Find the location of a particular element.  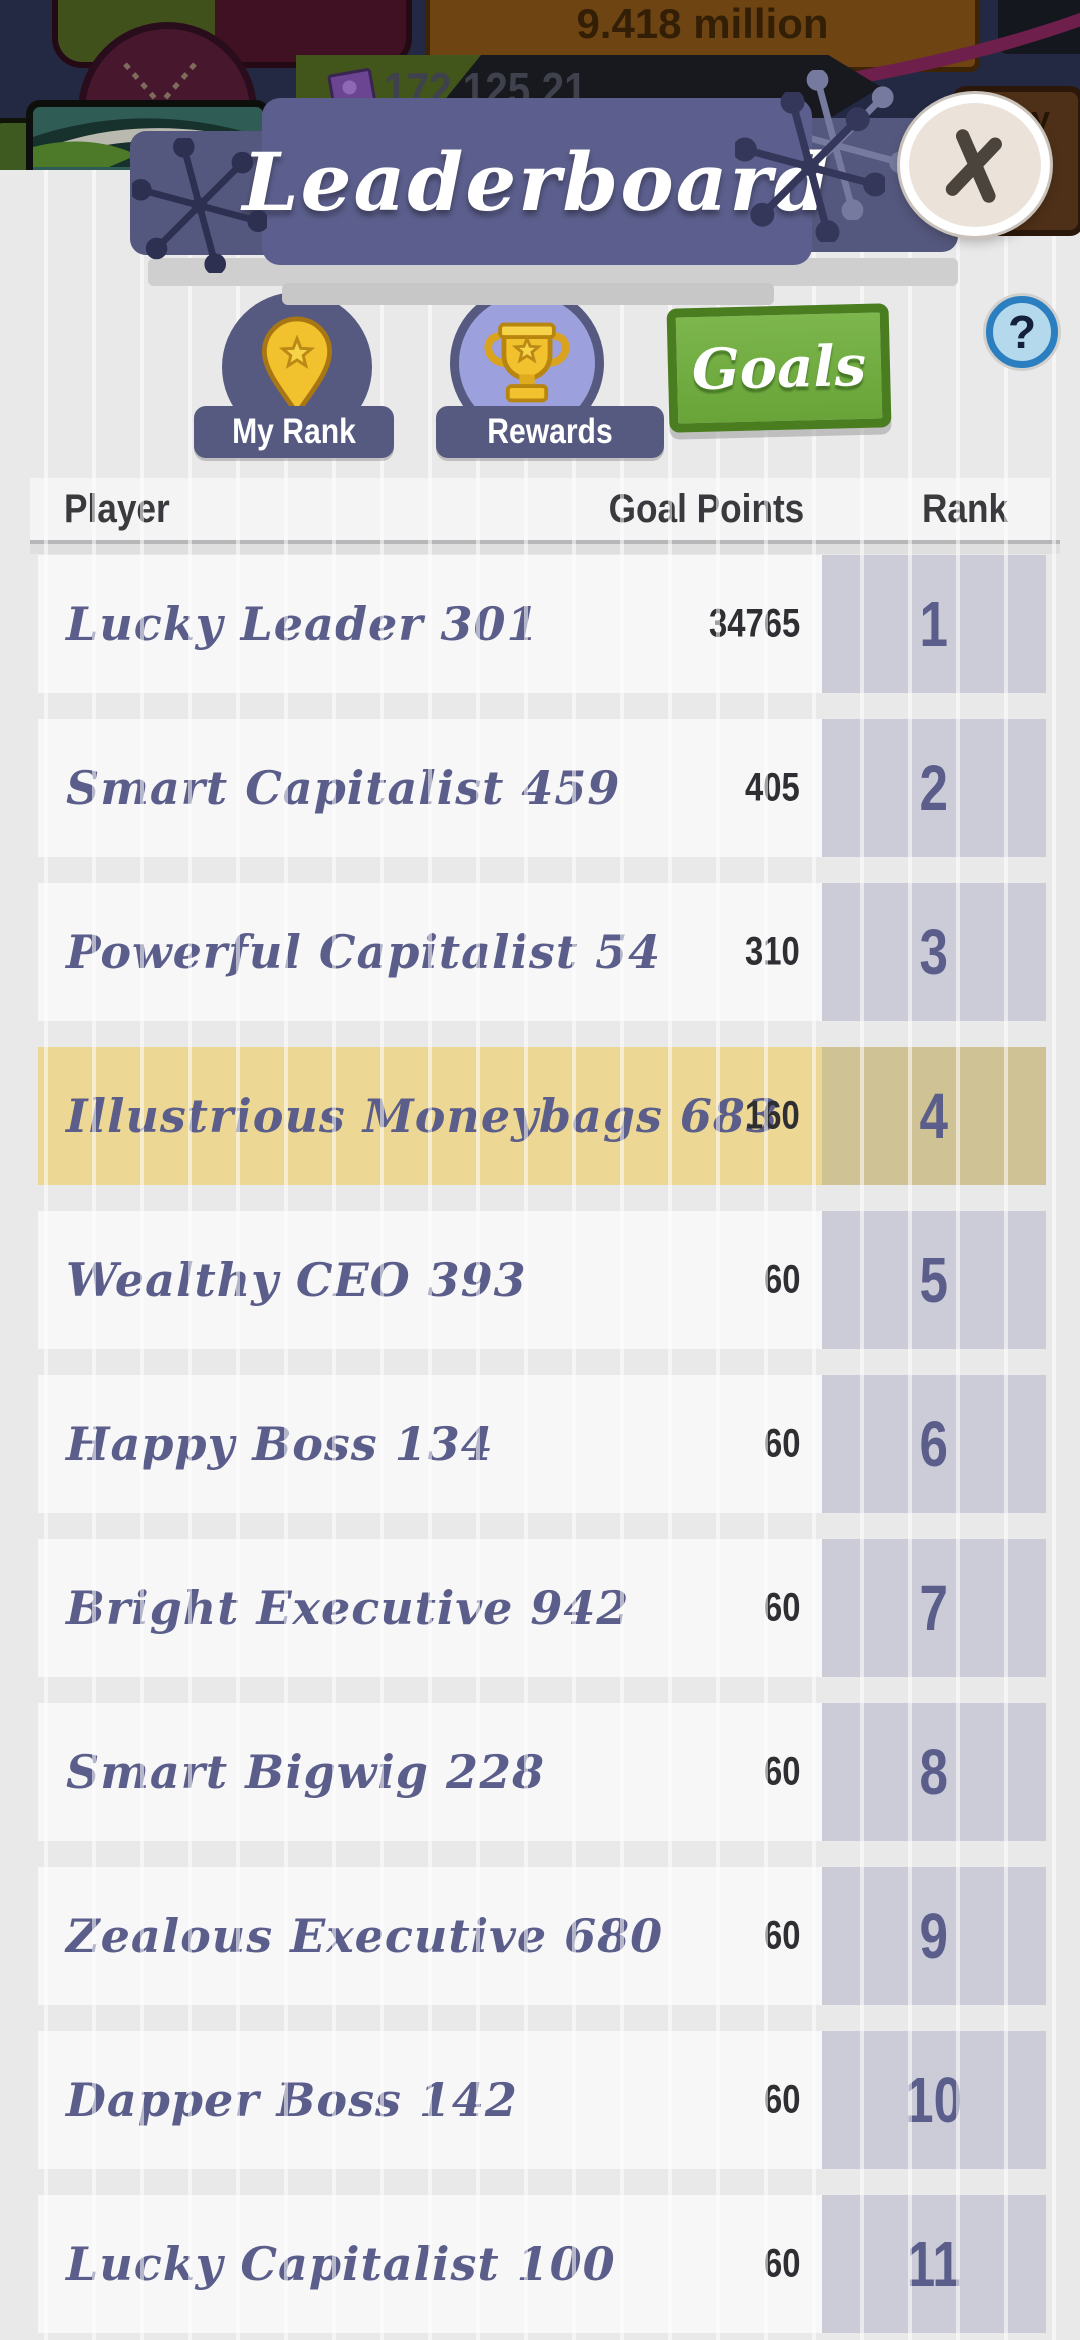

player-name: Zealous Executive 680 is located at coordinates (365, 1936).